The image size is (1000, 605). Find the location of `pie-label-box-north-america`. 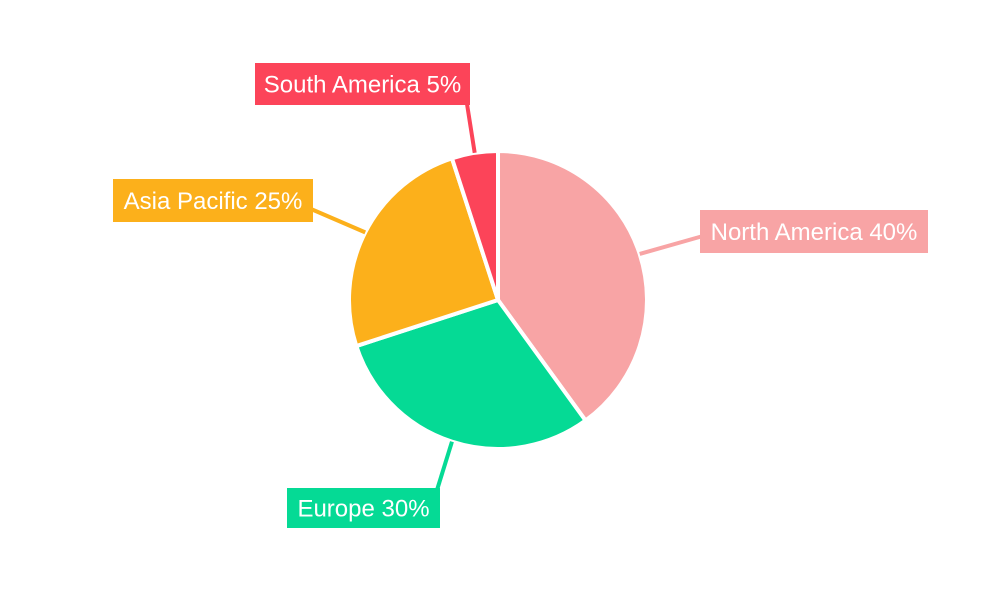

pie-label-box-north-america is located at coordinates (814, 231).